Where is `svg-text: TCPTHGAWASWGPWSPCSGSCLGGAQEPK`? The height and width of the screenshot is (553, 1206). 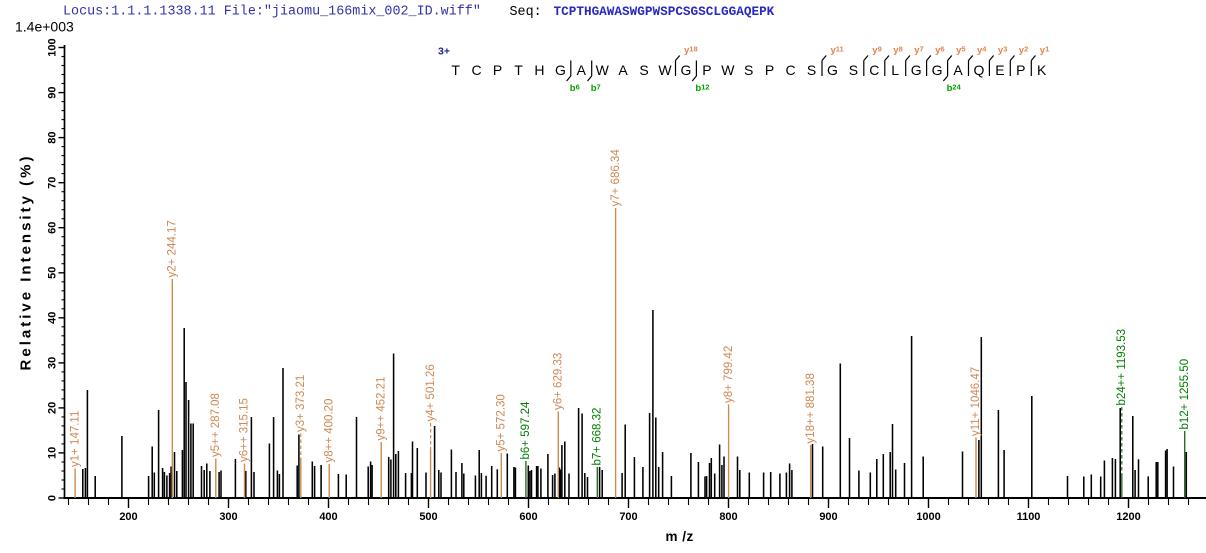 svg-text: TCPTHGAWASWGPWSPCSGSCLGGAQEPK is located at coordinates (664, 11).